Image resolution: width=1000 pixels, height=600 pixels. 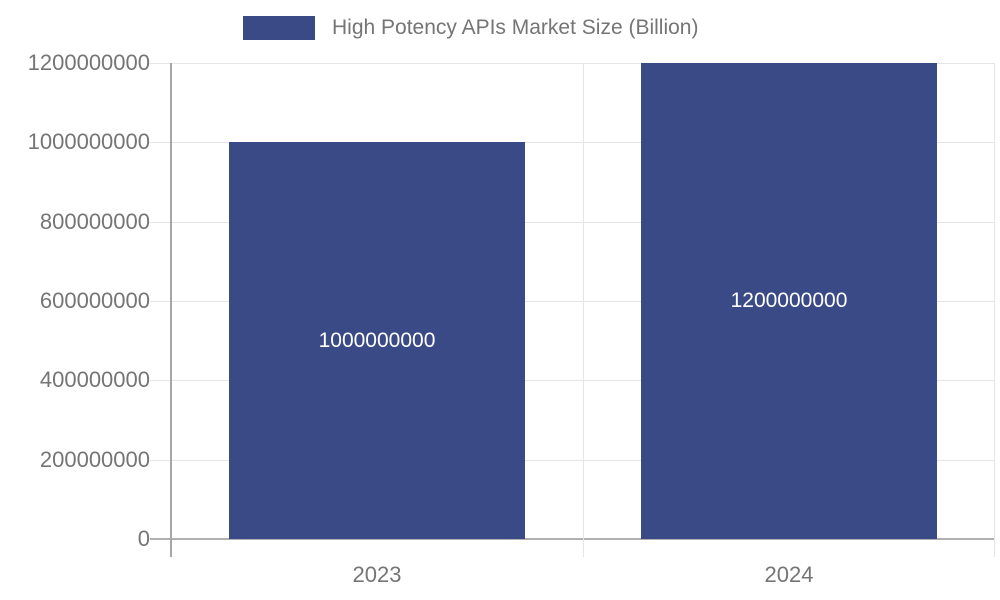 I want to click on y-tick-label: 600000000, so click(x=94, y=300).